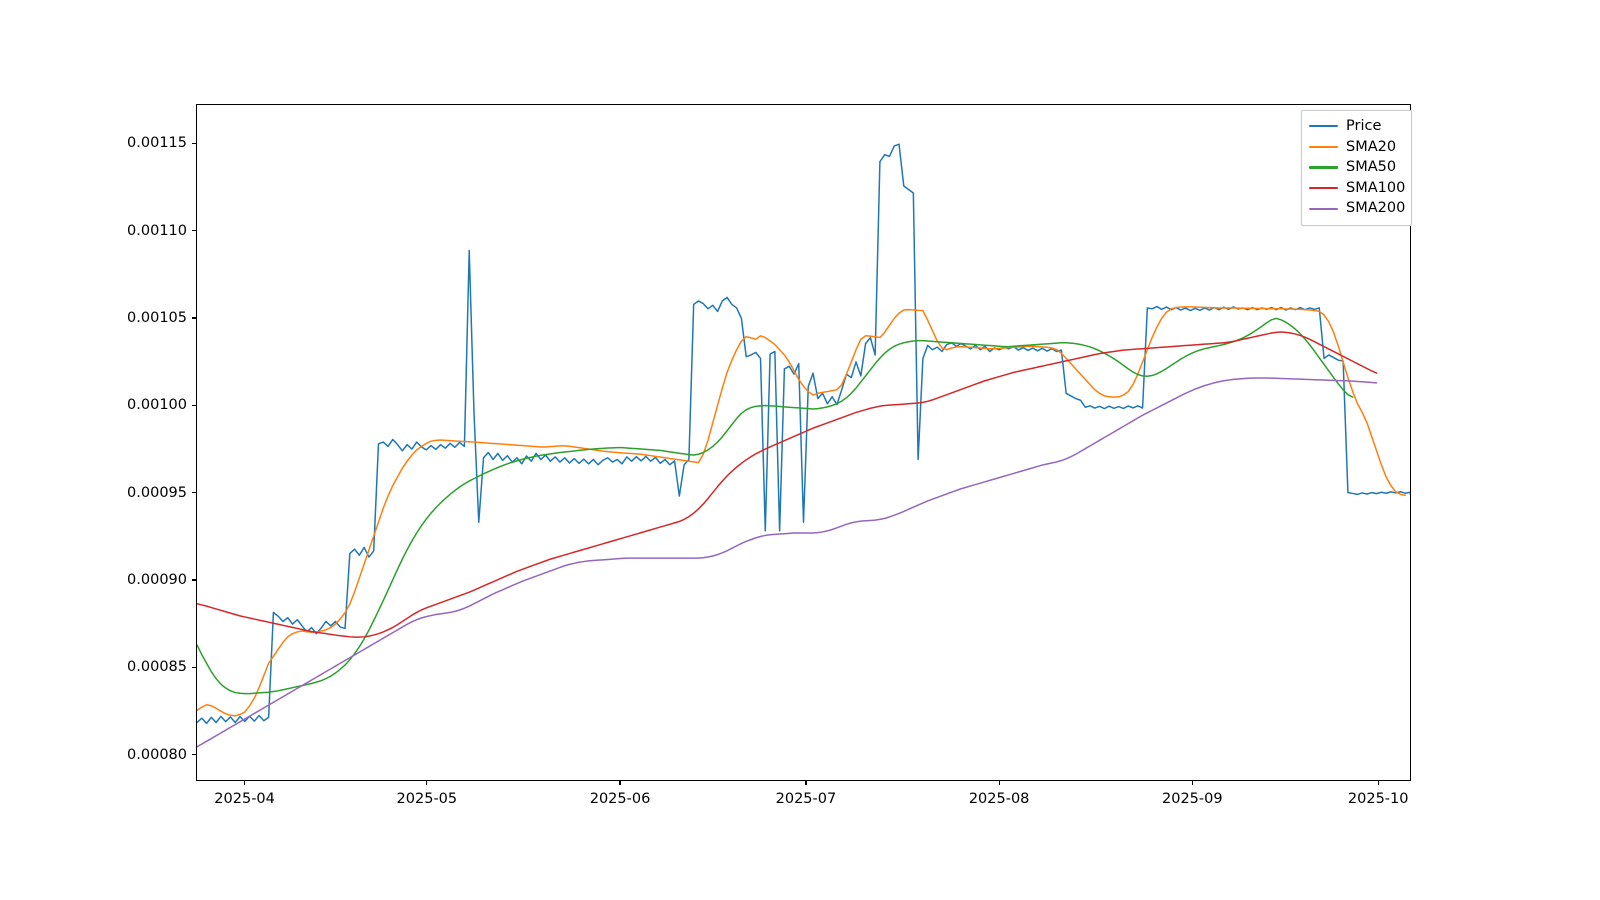 Image resolution: width=1600 pixels, height=900 pixels. What do you see at coordinates (244, 799) in the screenshot?
I see `x-tick-label: 2025-04` at bounding box center [244, 799].